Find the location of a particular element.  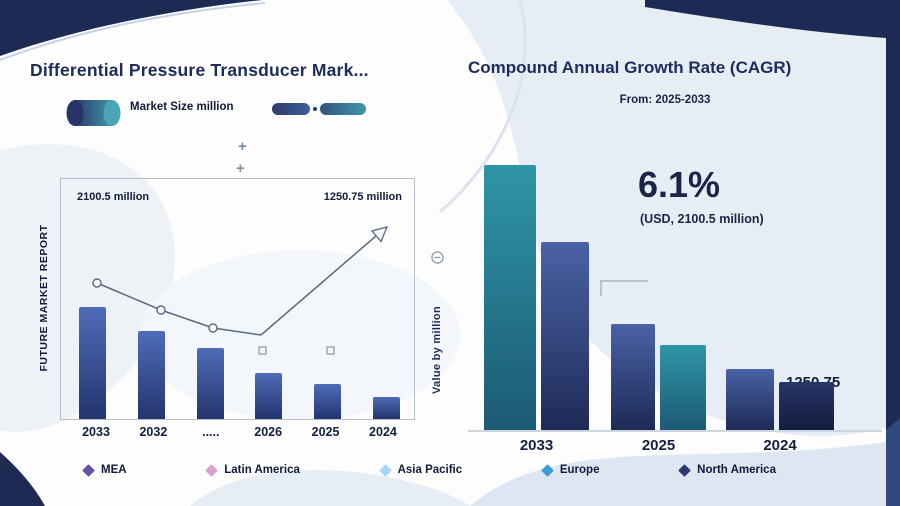

right-bar-group-2024 is located at coordinates (780, 399).